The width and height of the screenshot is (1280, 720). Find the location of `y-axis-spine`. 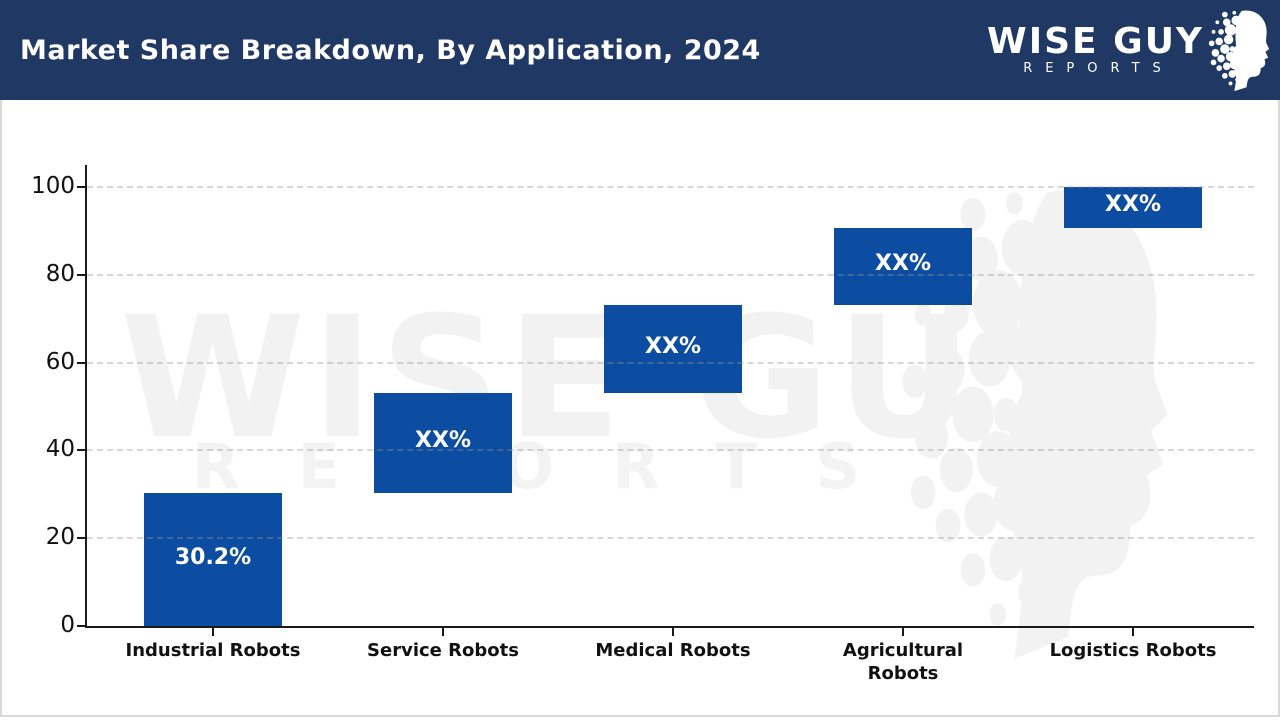

y-axis-spine is located at coordinates (86, 396).